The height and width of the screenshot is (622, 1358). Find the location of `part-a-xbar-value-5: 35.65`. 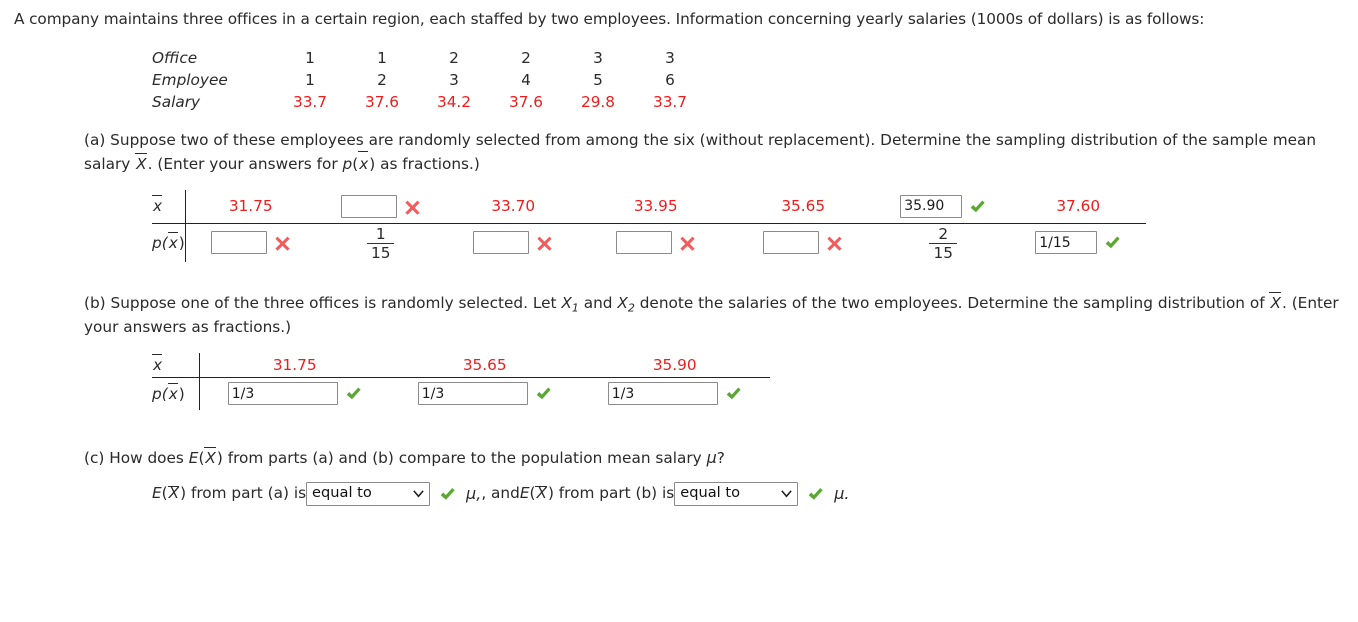

part-a-xbar-value-5: 35.65 is located at coordinates (803, 206).